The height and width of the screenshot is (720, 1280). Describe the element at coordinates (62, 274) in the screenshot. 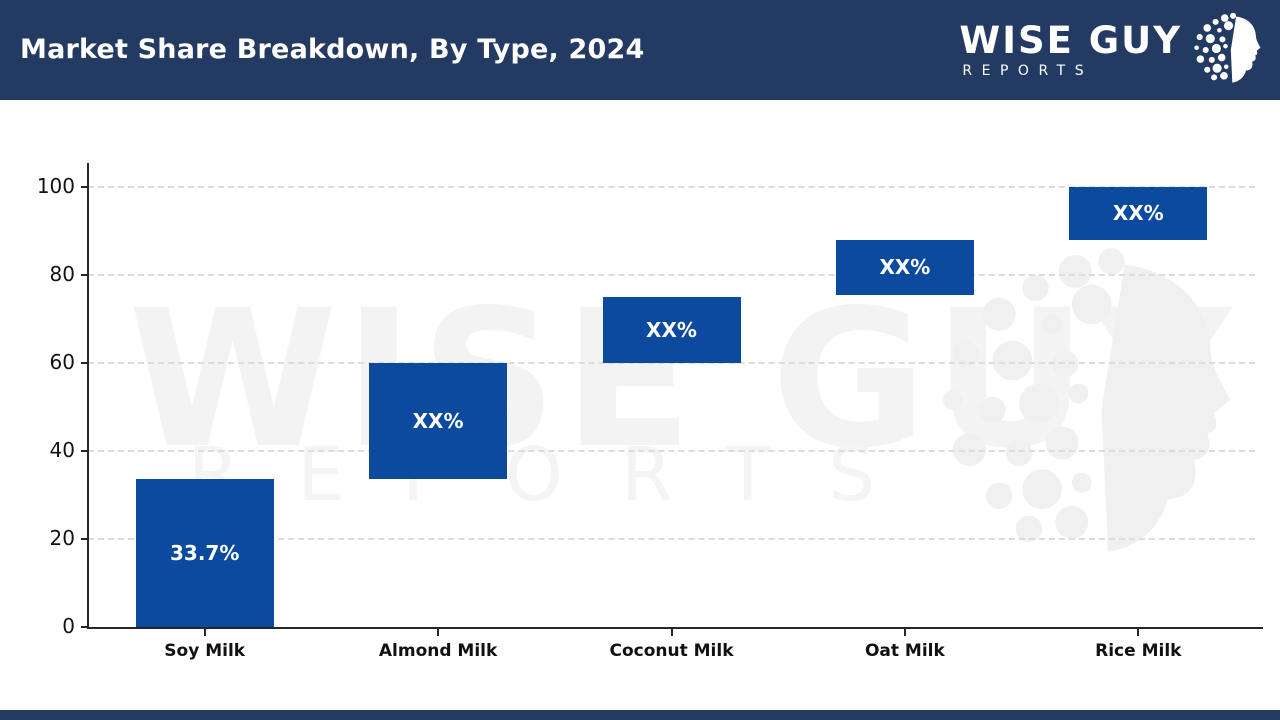

I see `y-tick-label: 80` at that location.